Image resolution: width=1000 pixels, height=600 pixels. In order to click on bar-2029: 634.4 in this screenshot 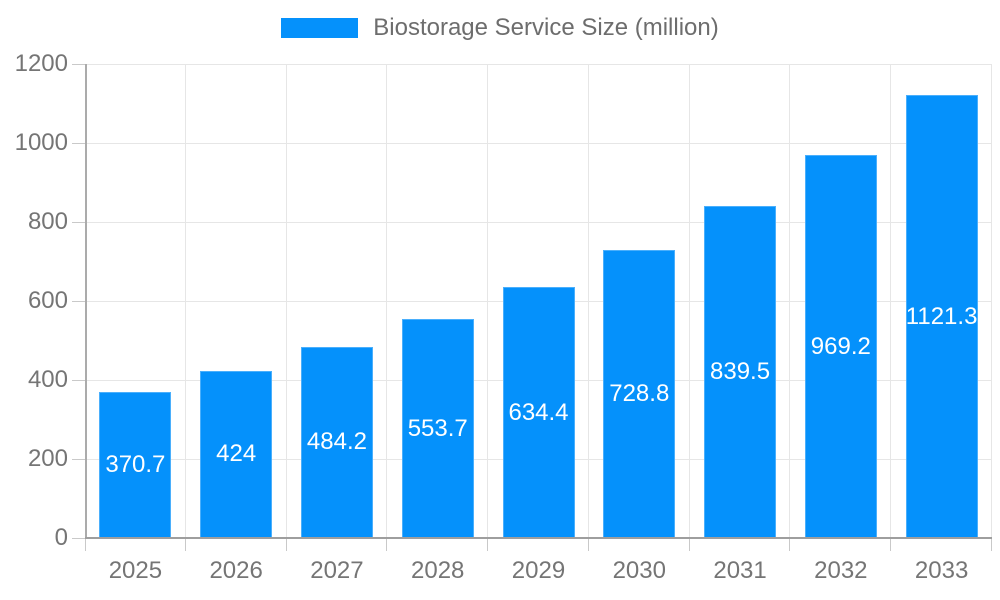, I will do `click(538, 412)`.